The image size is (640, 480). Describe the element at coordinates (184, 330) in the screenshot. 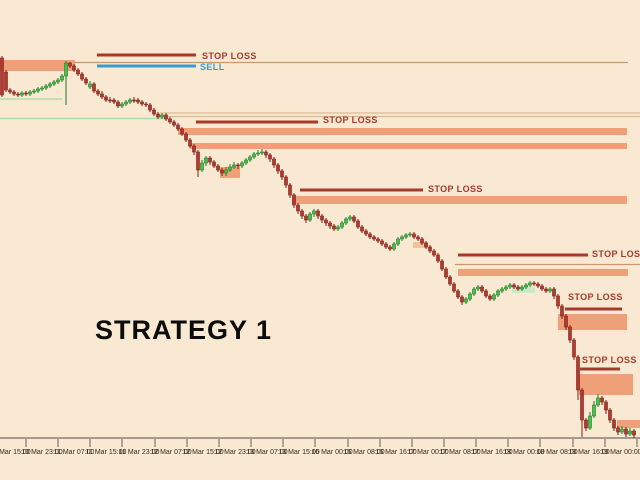

I see `strategy-watermark: STRATEGY 1` at that location.